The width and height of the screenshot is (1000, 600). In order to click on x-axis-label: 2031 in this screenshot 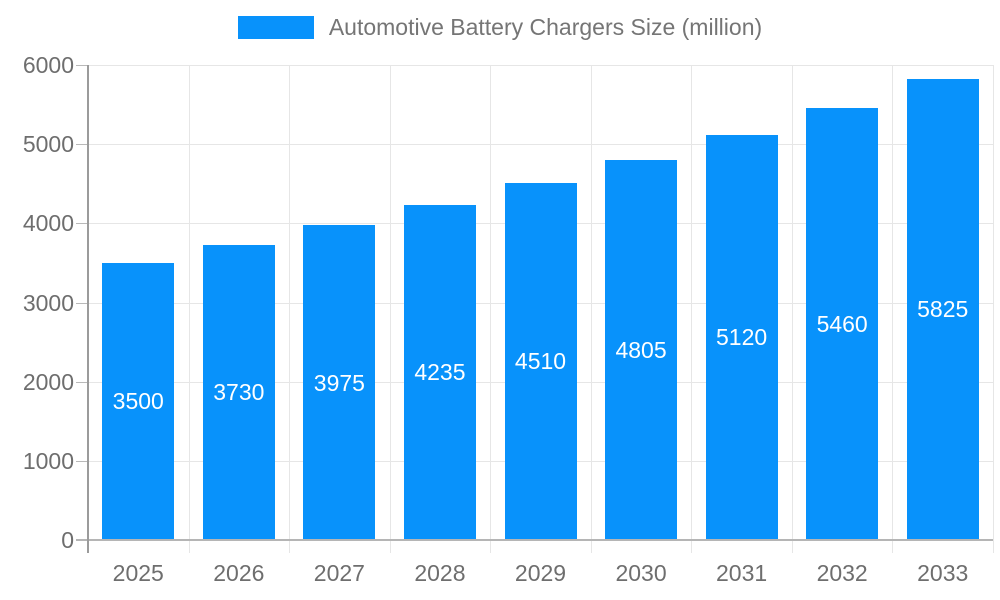, I will do `click(742, 573)`.